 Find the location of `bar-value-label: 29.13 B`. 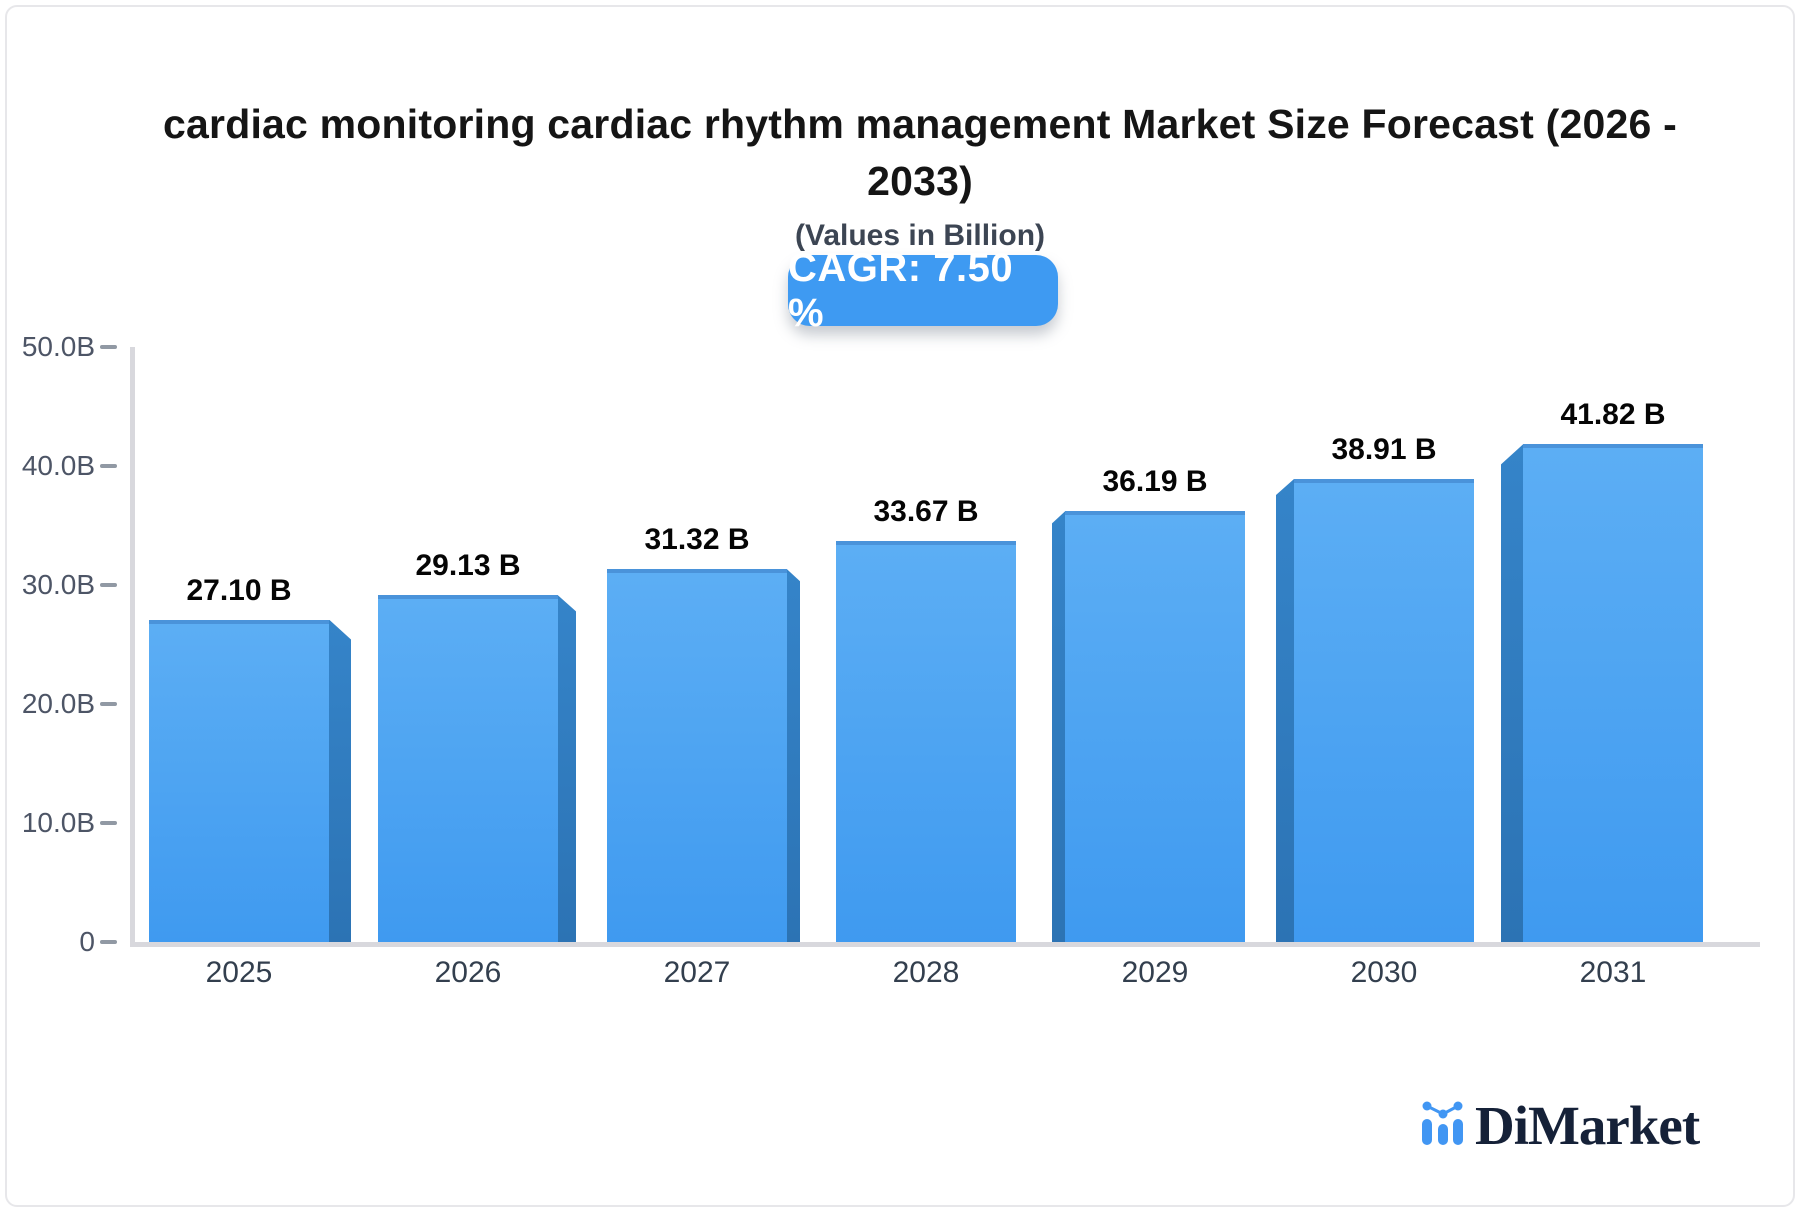

bar-value-label: 29.13 B is located at coordinates (468, 566).